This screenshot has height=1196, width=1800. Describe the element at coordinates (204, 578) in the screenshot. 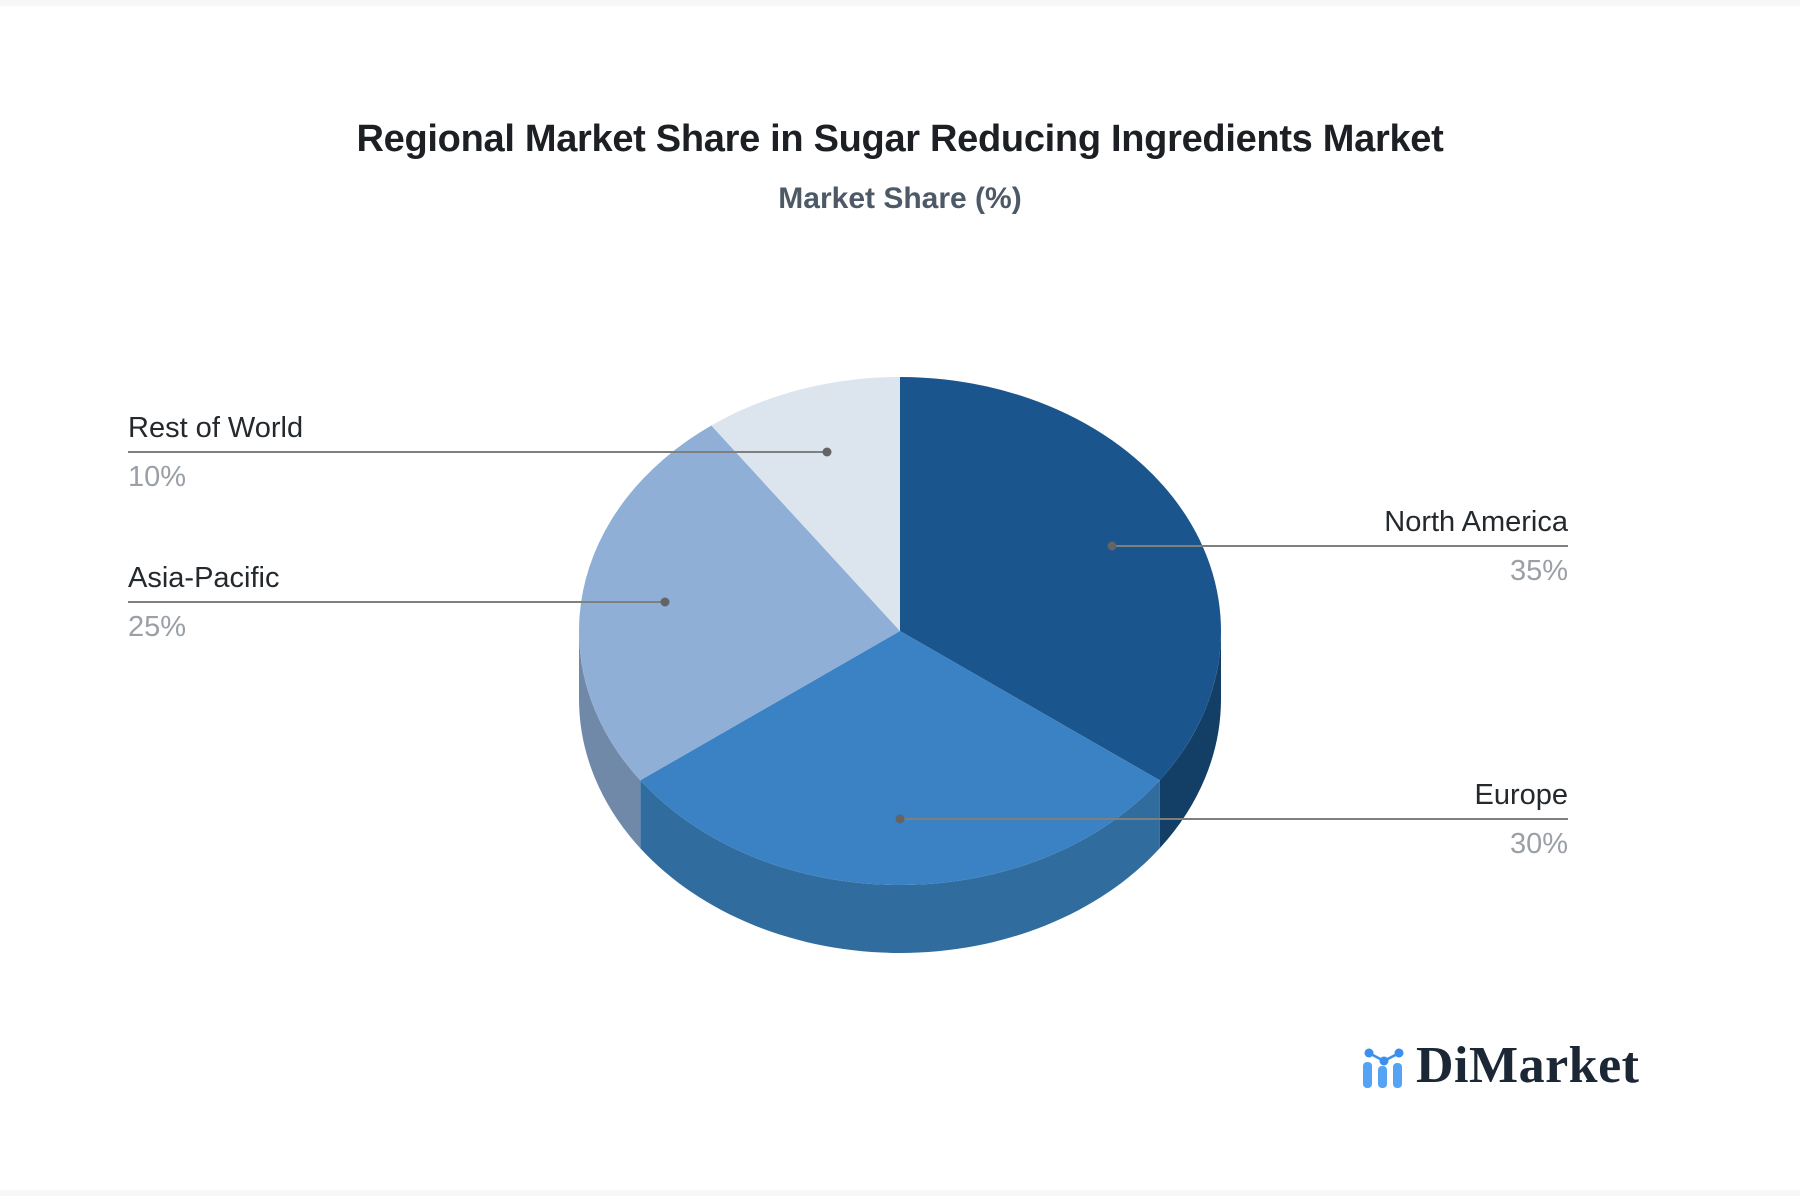

I see `slice-label-name: Asia-Pacific` at that location.